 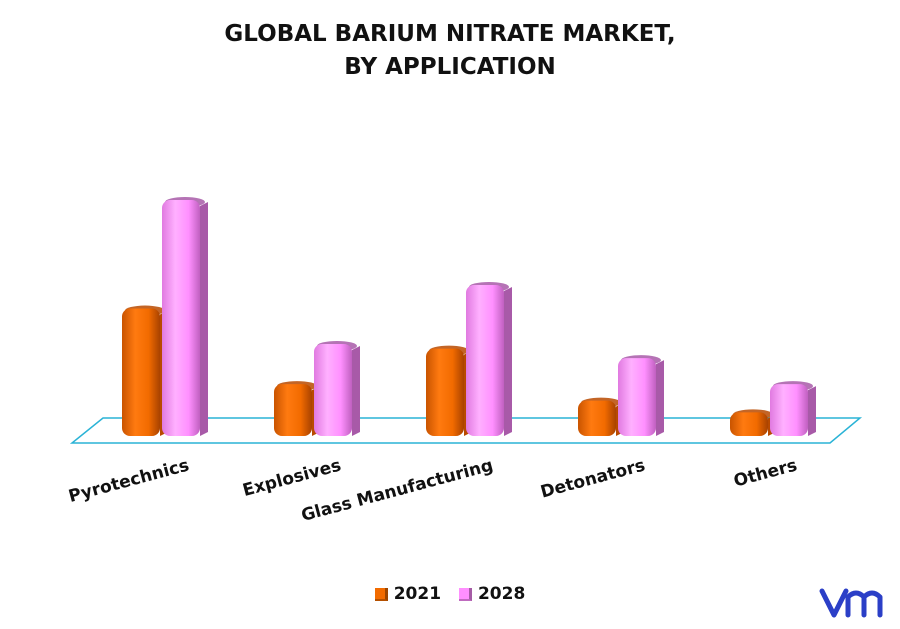 I want to click on legend-label-2021: 2021, so click(x=417, y=594).